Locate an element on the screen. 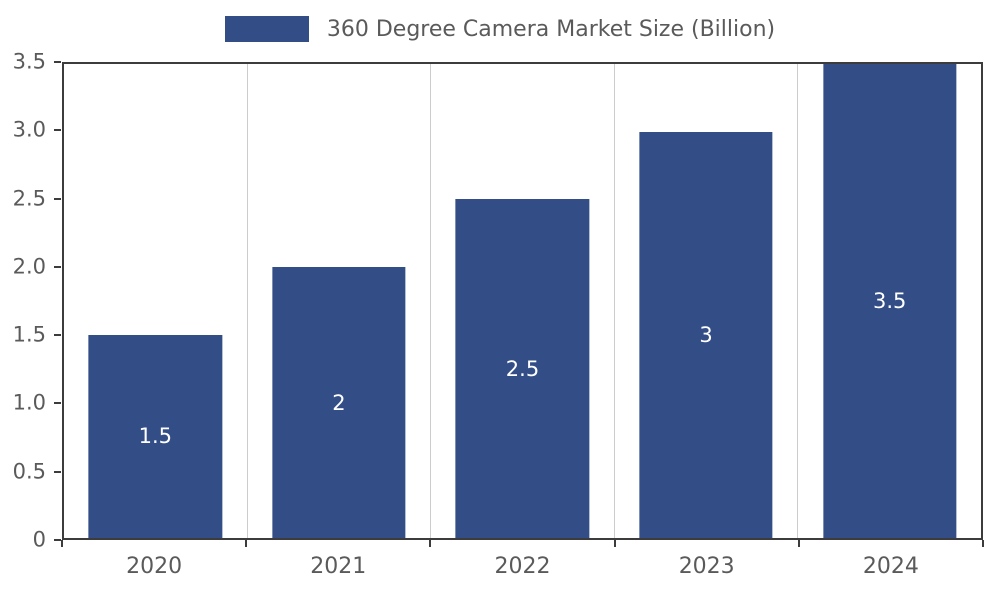 The width and height of the screenshot is (1000, 600). chart-legend: 360 Degree Camera Market Size (Billion) is located at coordinates (500, 29).